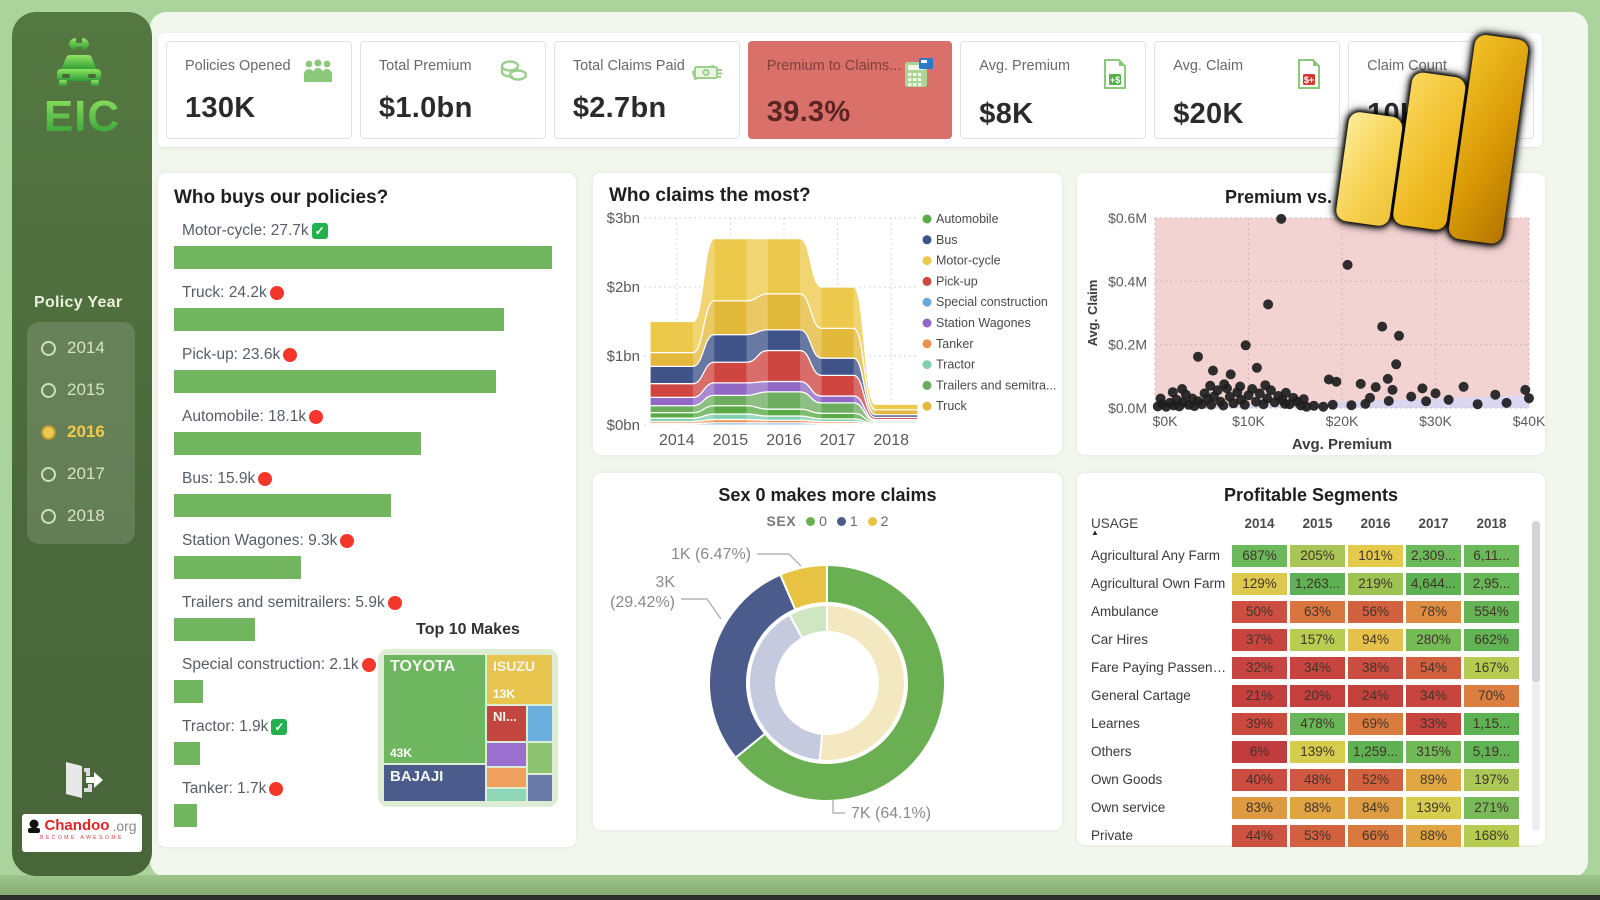 The image size is (1600, 900). I want to click on segments-cell: 84%, so click(1375, 808).